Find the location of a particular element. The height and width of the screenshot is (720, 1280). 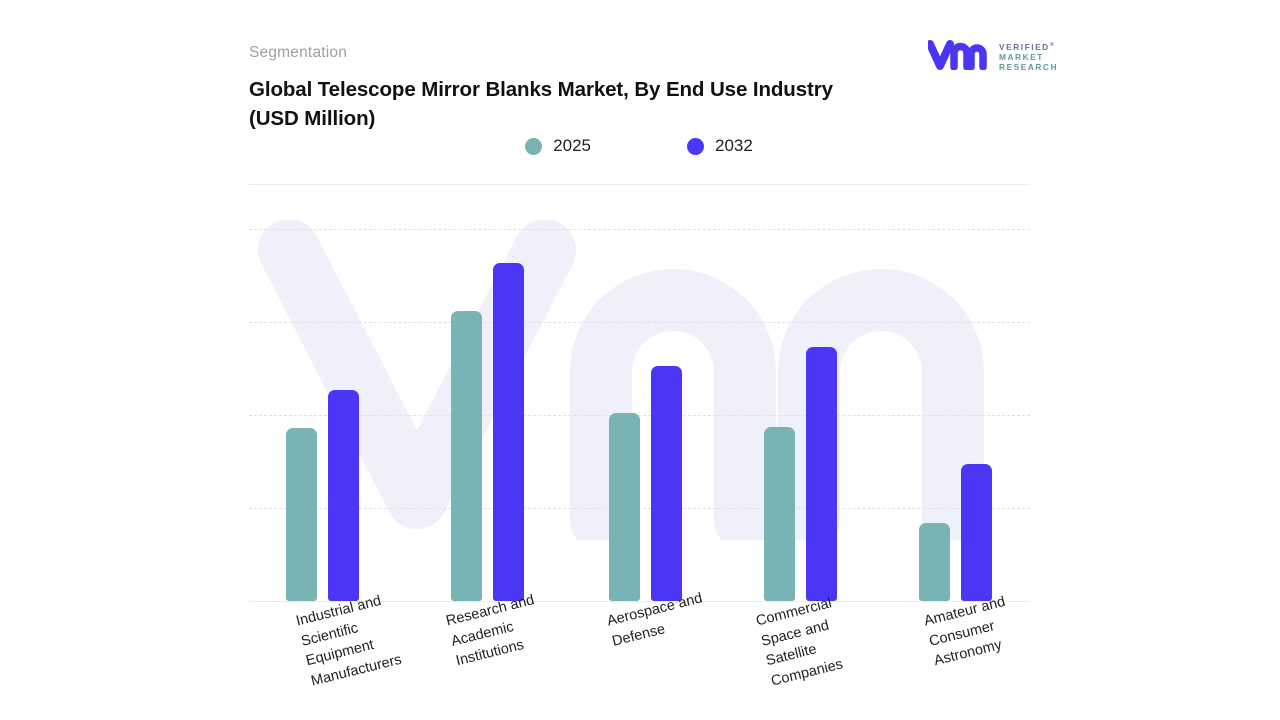

segmentation-eyebrow: Segmentation is located at coordinates (298, 52).